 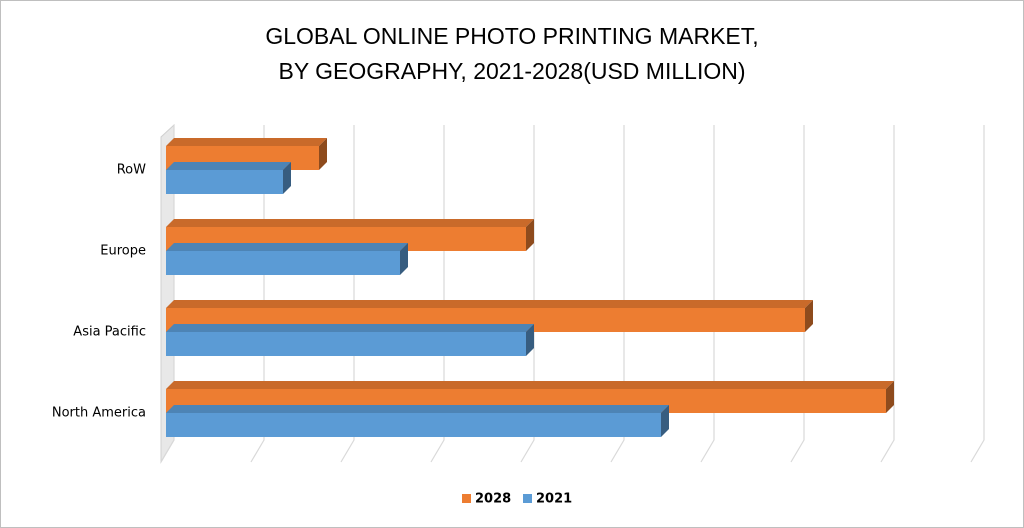 I want to click on chart-subtitle: BY GEOGRAPHY, 2021-2028(USD MILLION), so click(x=511, y=71).